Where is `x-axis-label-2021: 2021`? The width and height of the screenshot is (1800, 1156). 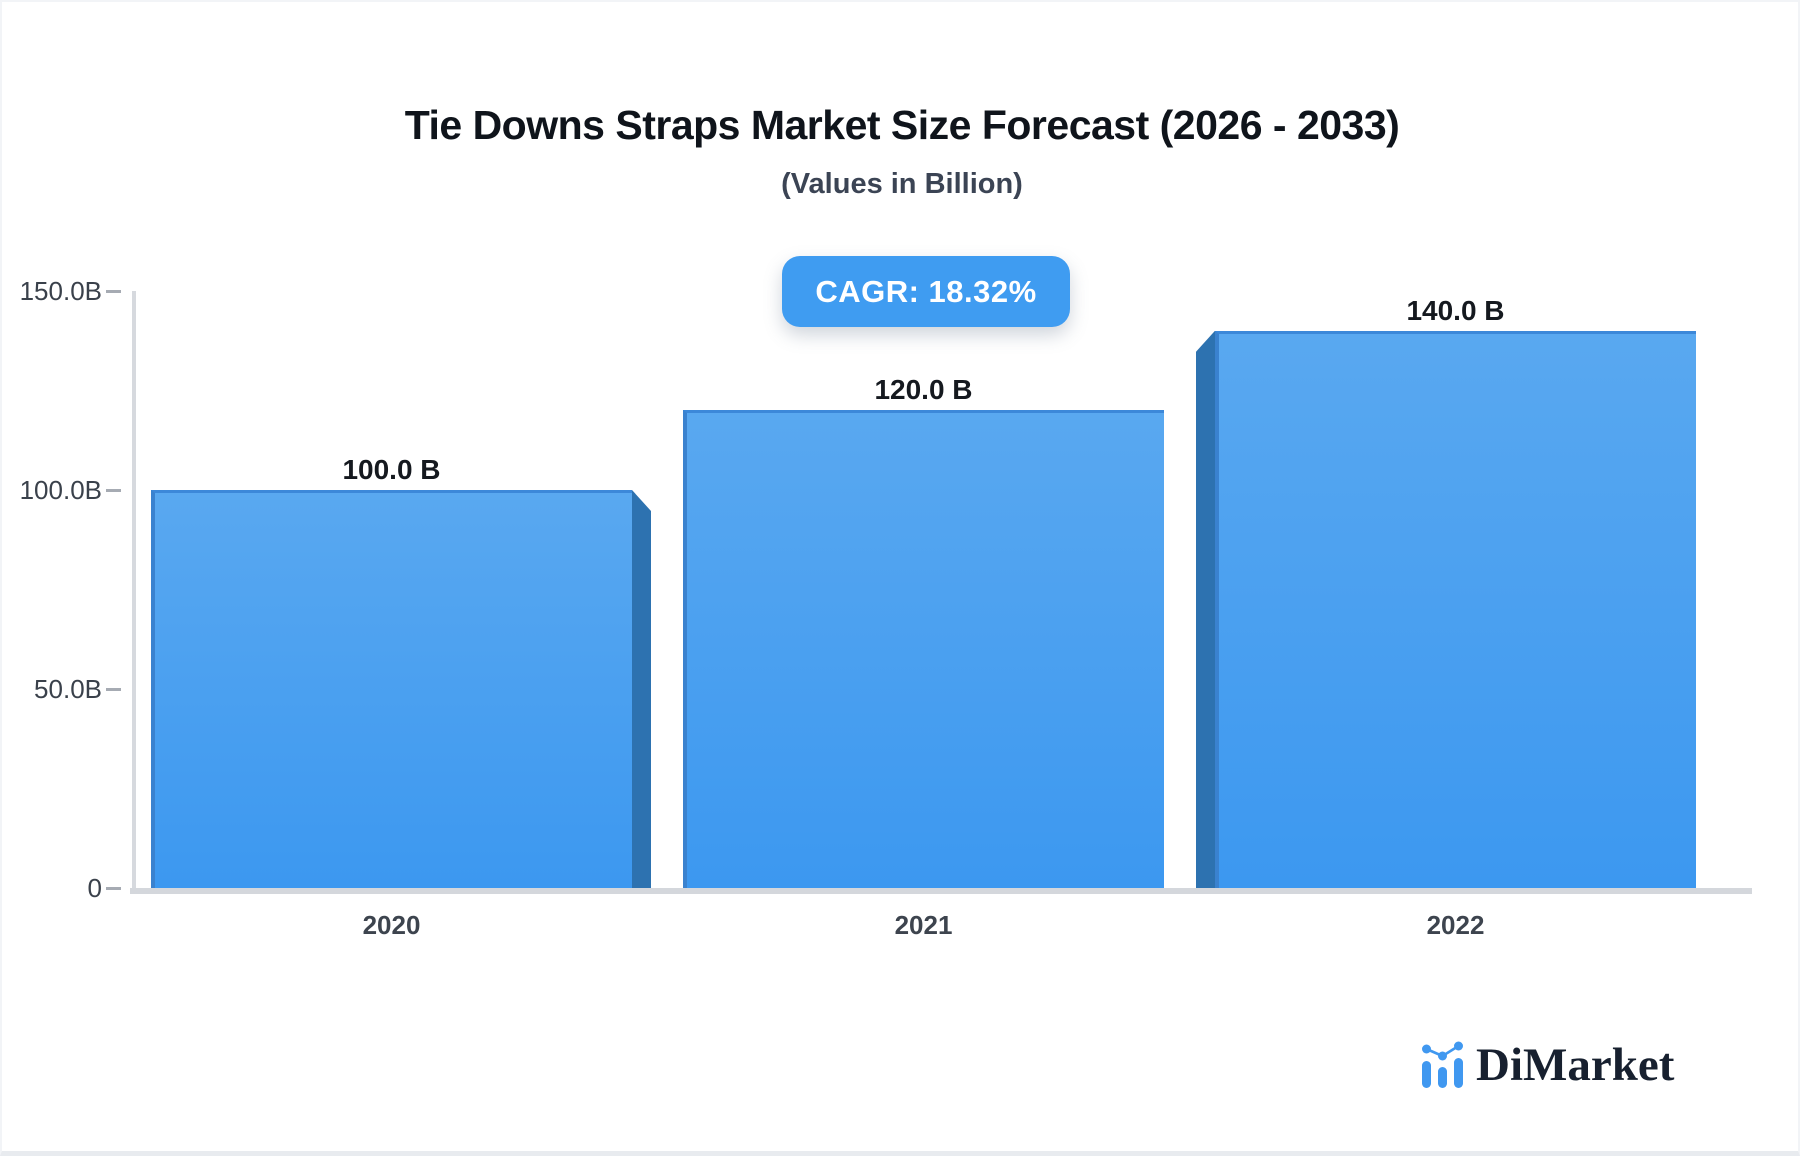
x-axis-label-2021: 2021 is located at coordinates (923, 925).